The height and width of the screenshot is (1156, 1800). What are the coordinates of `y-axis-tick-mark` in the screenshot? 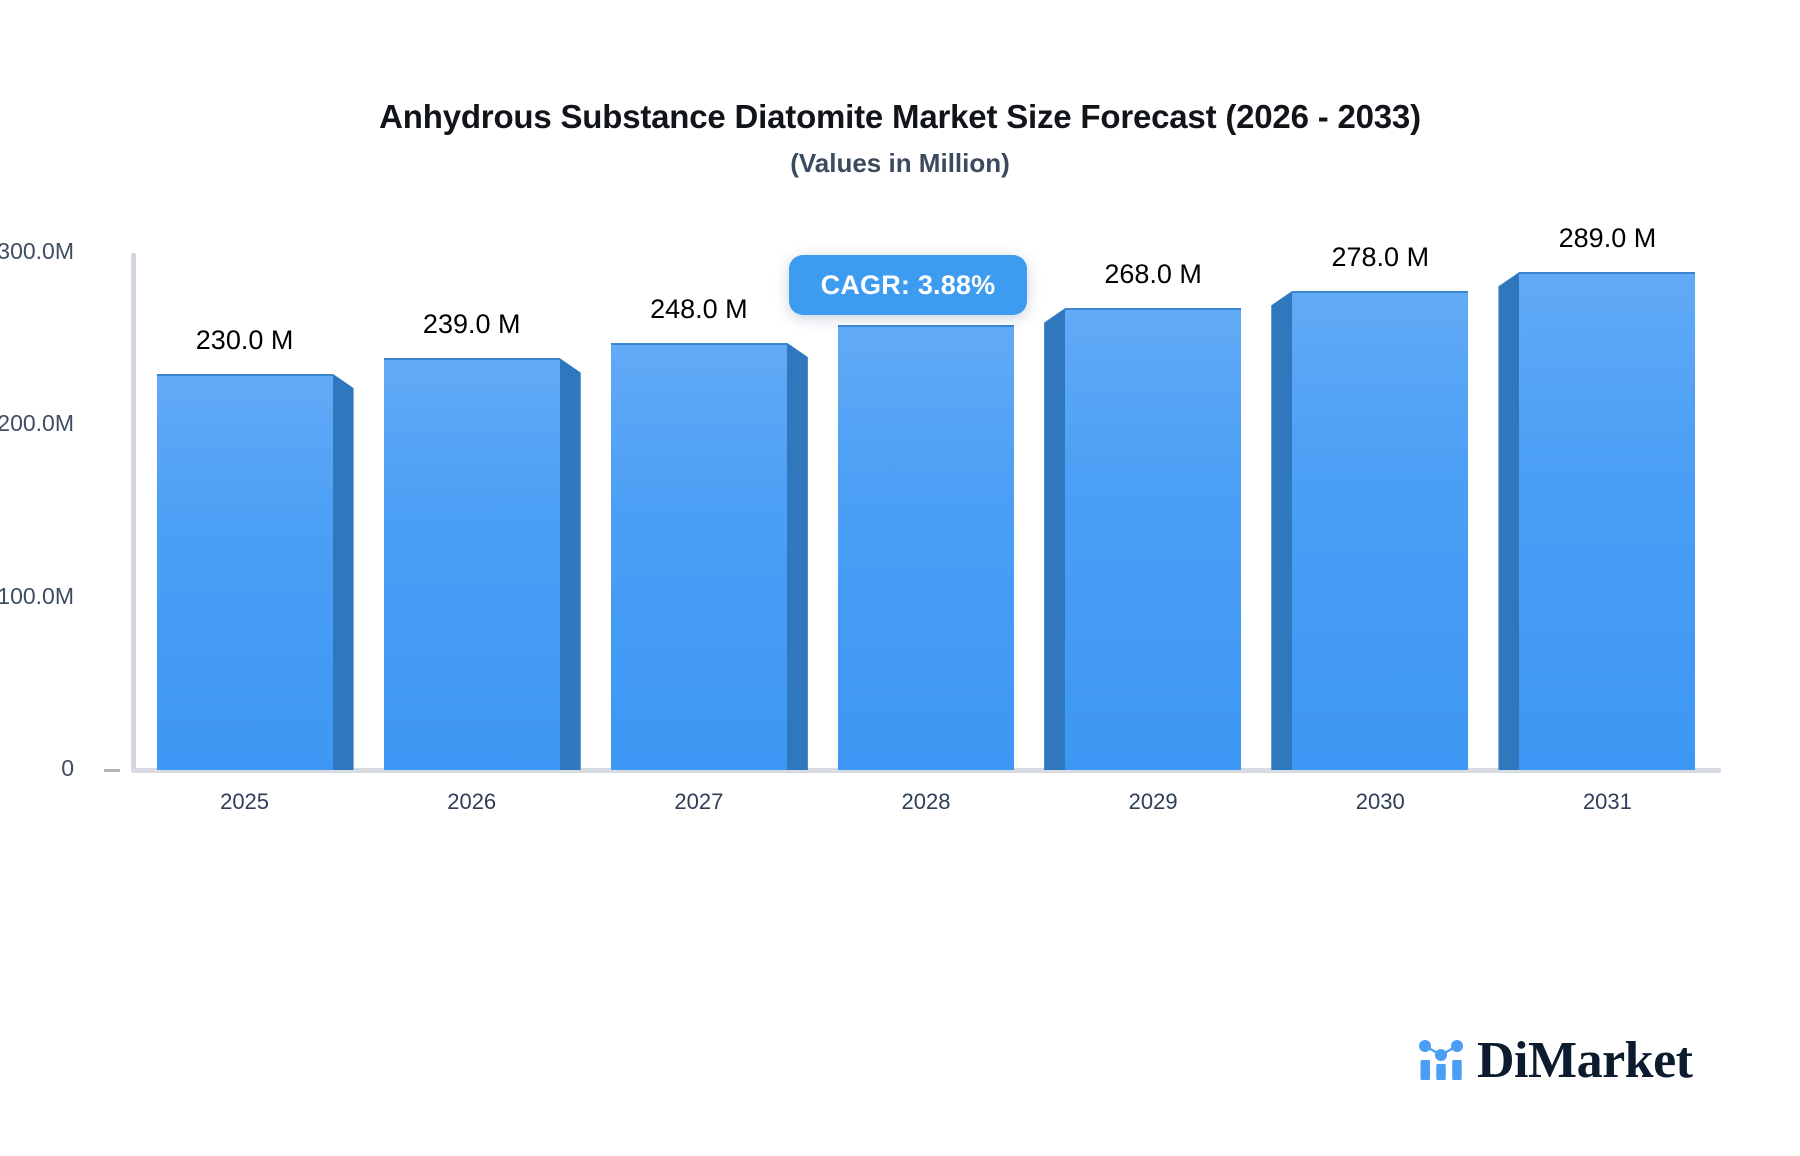 It's located at (112, 770).